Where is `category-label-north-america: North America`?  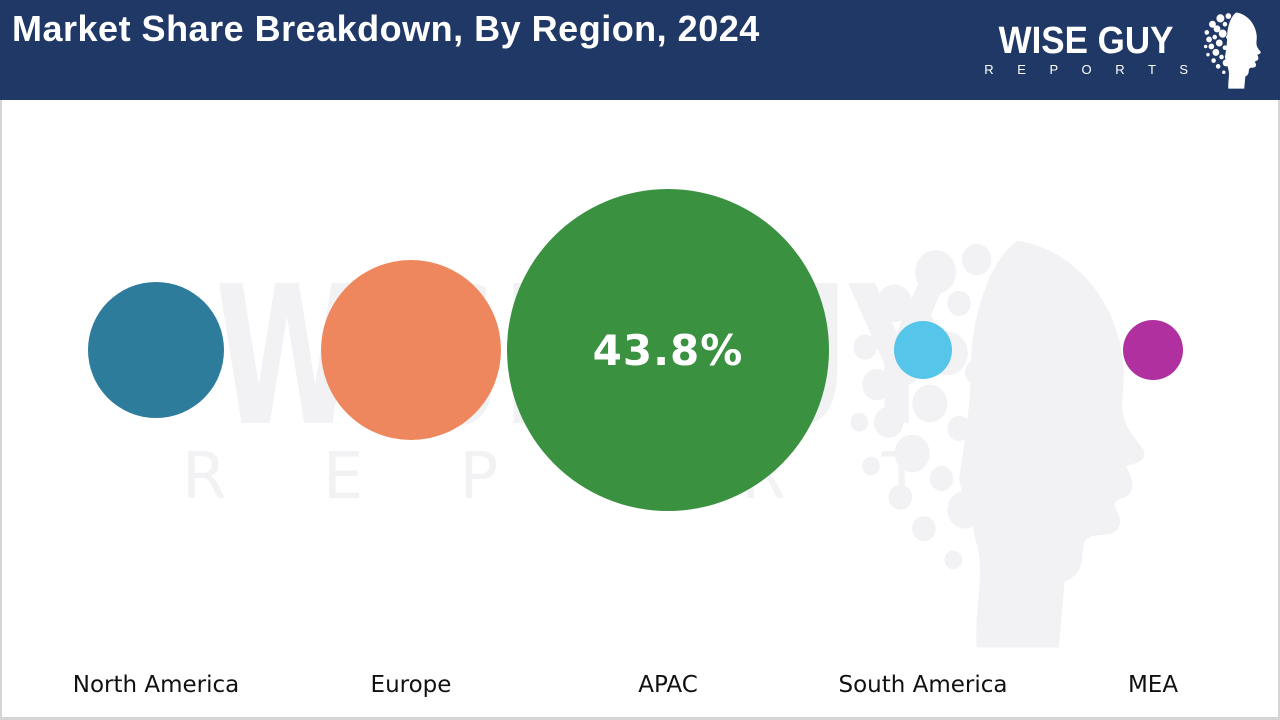 category-label-north-america: North America is located at coordinates (156, 685).